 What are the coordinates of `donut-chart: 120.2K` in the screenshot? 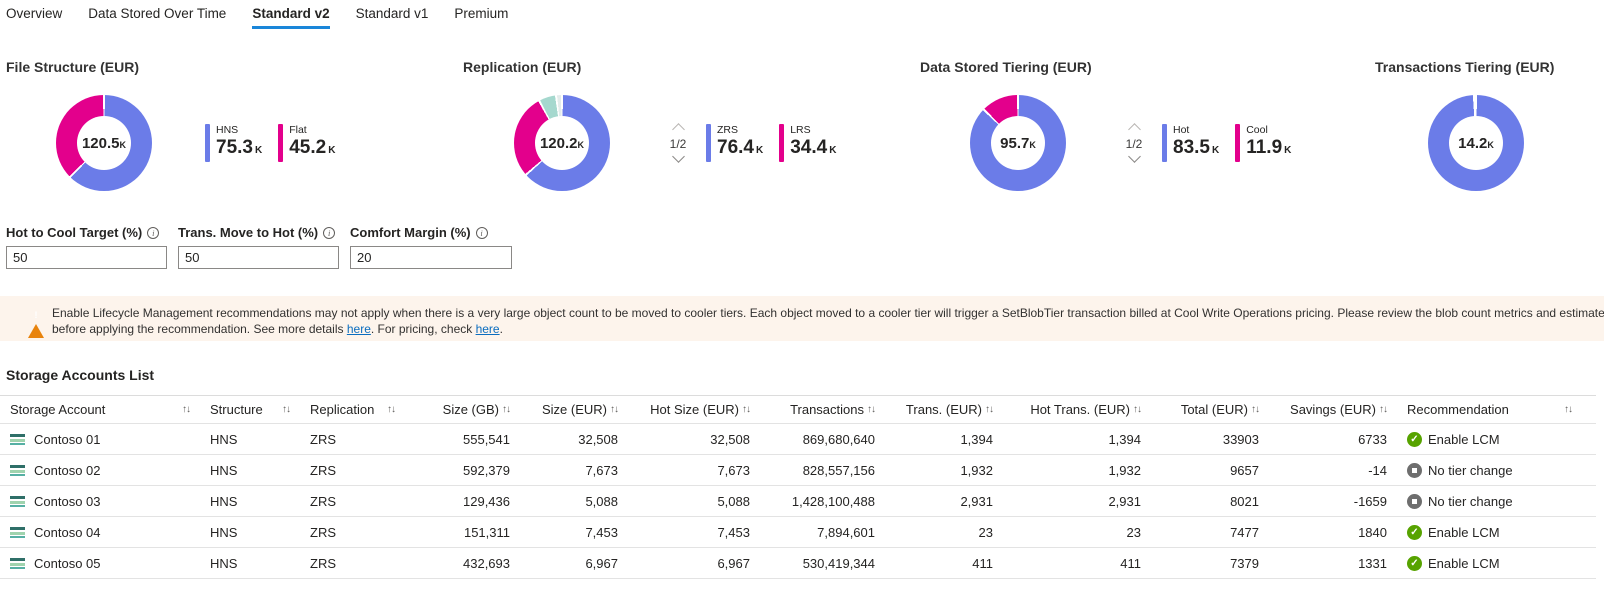 It's located at (562, 143).